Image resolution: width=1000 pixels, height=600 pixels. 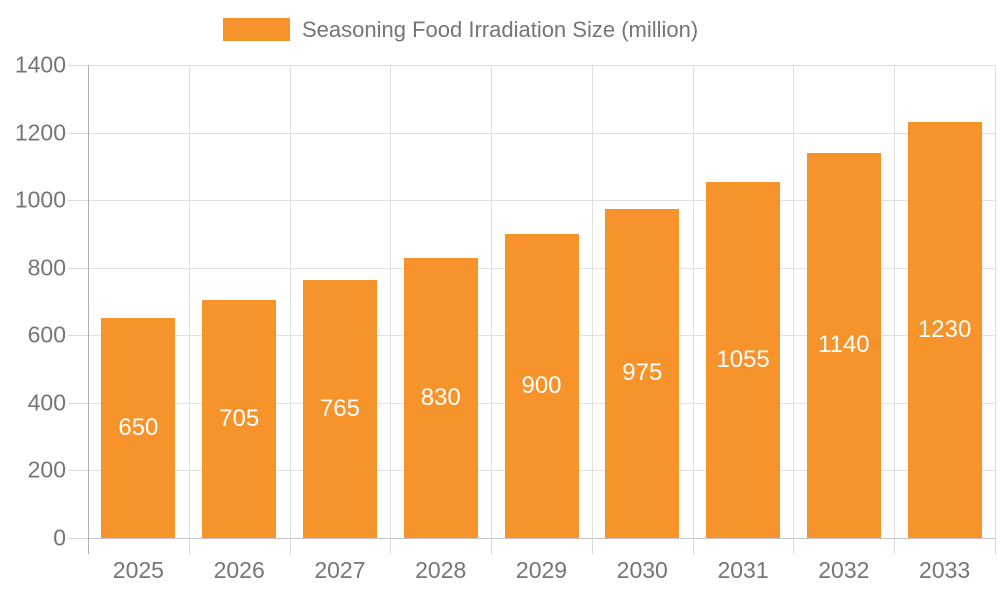 What do you see at coordinates (743, 570) in the screenshot?
I see `x-axis-tick-label: 2031` at bounding box center [743, 570].